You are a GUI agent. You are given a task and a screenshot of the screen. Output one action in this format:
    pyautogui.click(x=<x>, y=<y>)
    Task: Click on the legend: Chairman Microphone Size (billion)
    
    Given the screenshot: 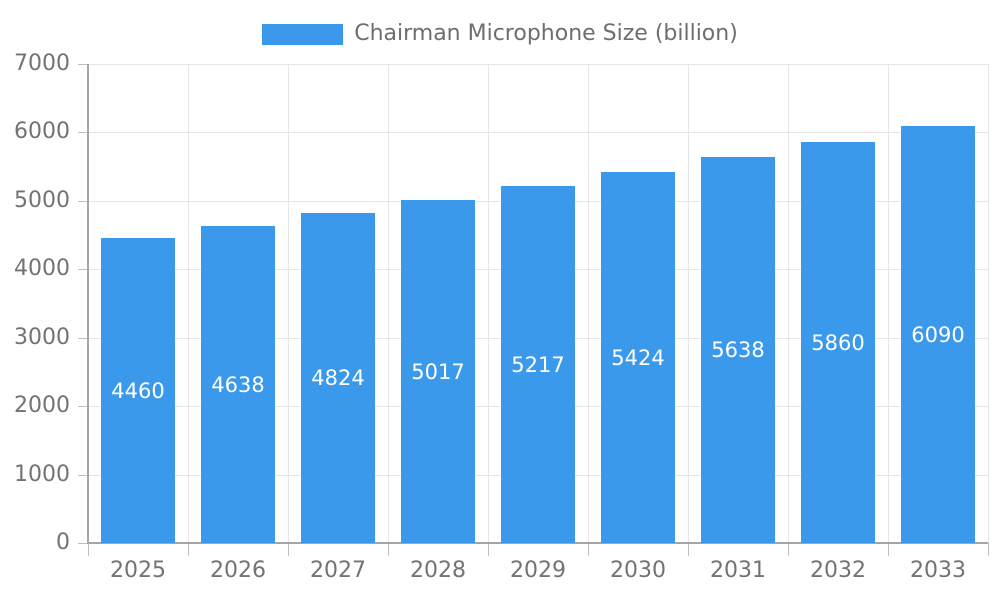 What is the action you would take?
    pyautogui.click(x=500, y=34)
    